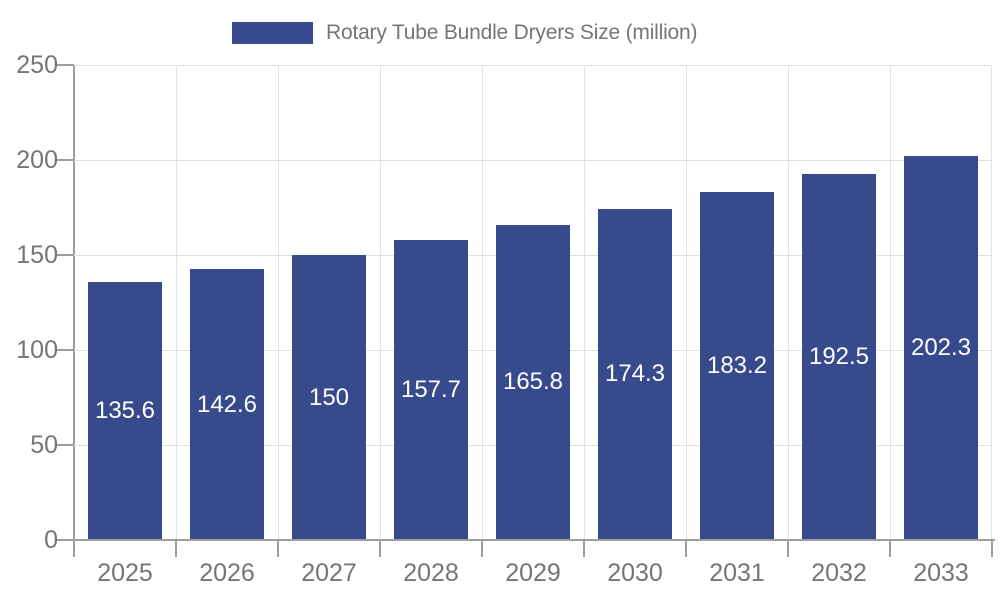 Image resolution: width=1000 pixels, height=600 pixels. What do you see at coordinates (512, 32) in the screenshot?
I see `legend-label: Rotary Tube Bundle Dryers Size (million)` at bounding box center [512, 32].